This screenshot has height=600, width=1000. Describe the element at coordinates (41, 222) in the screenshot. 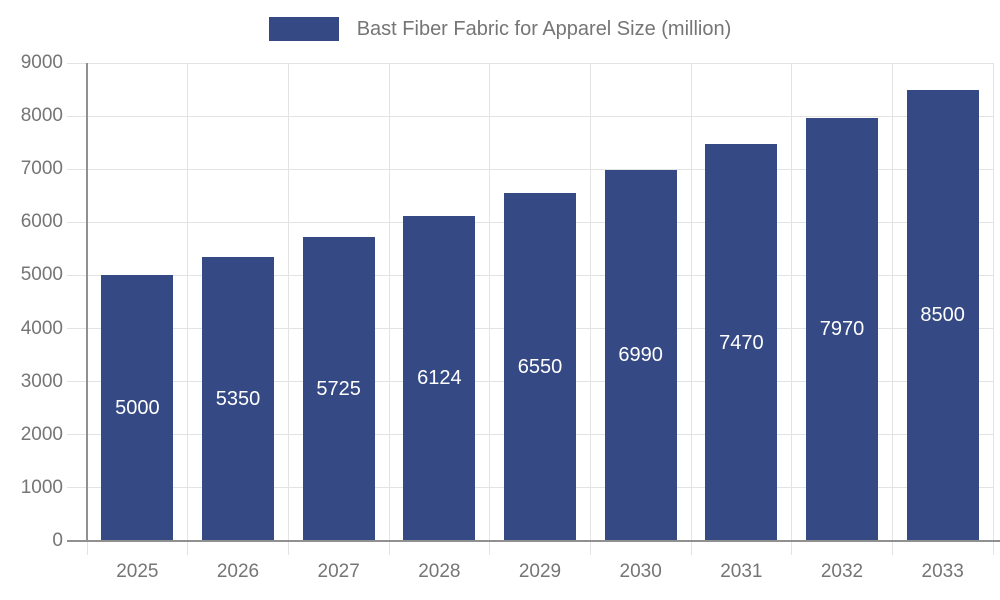

I see `y-axis-tick-label: 6000` at that location.